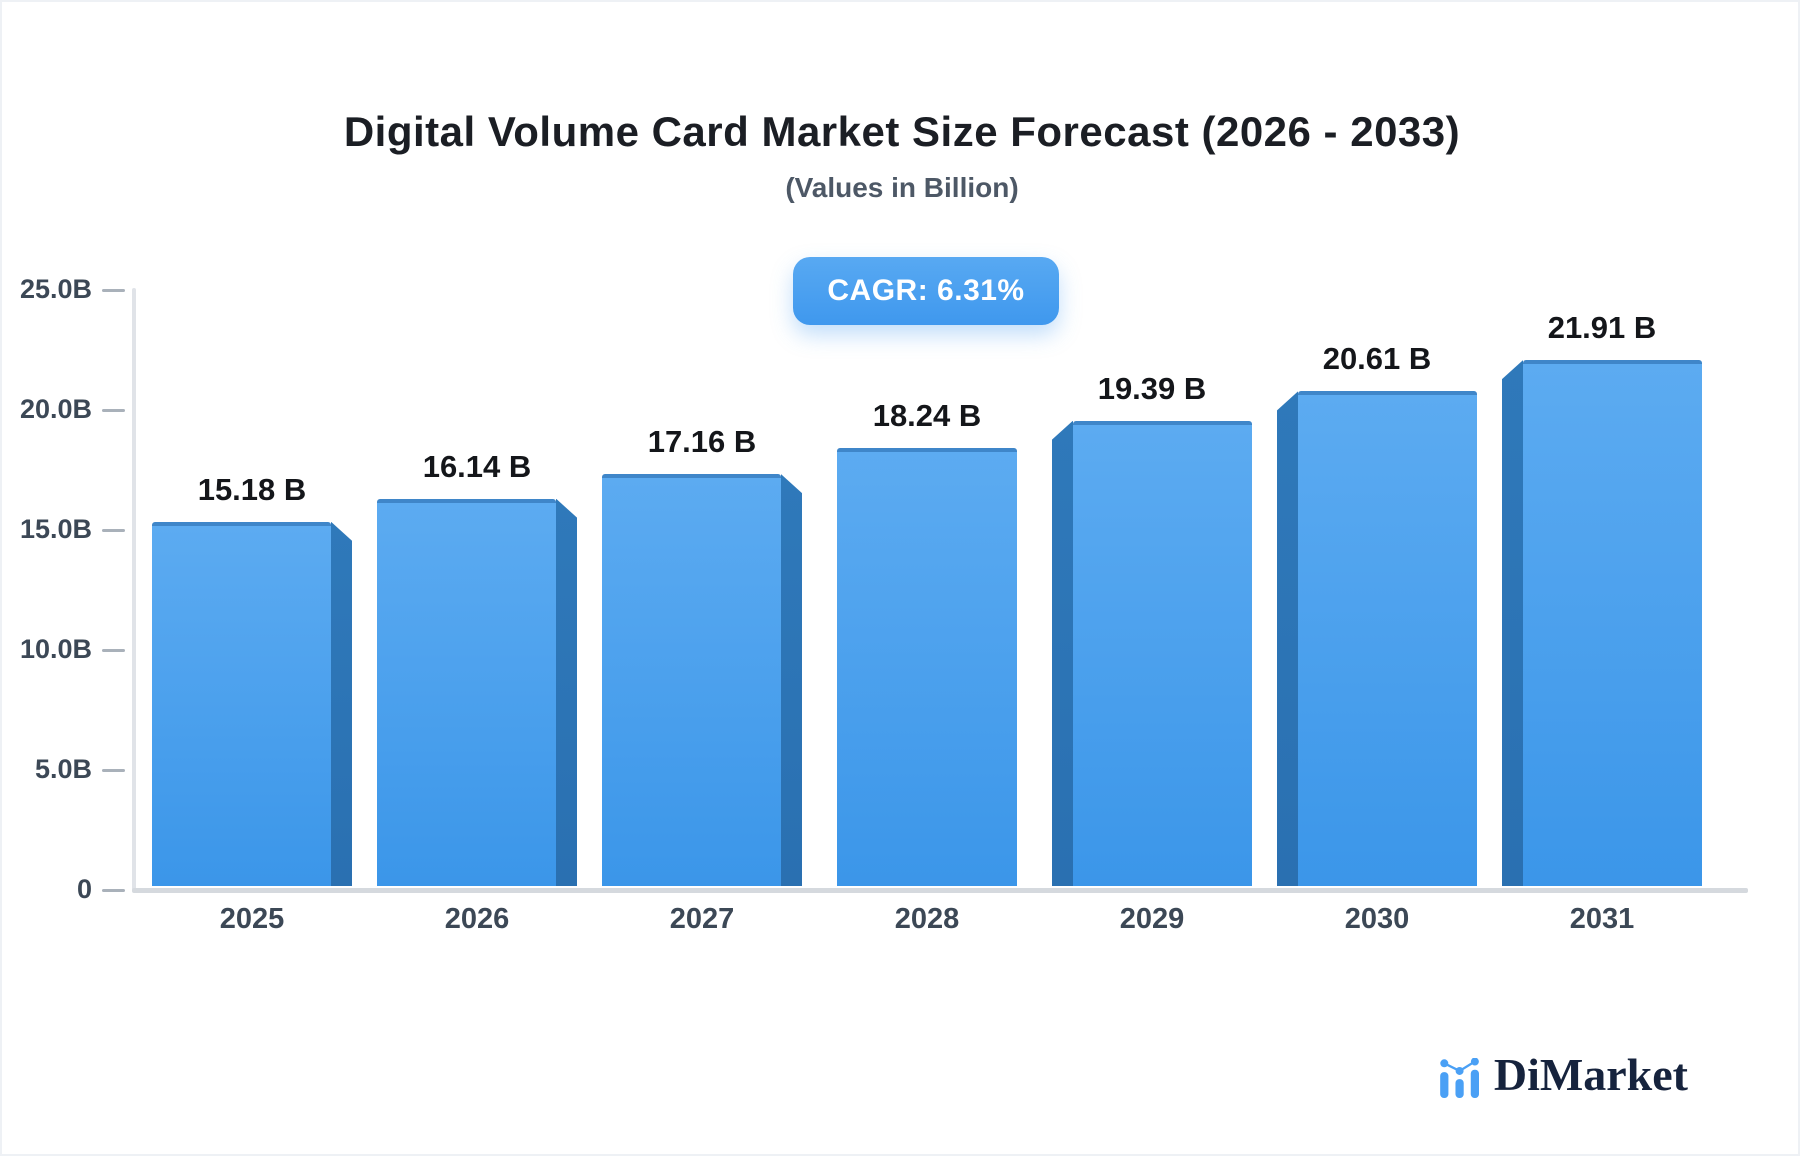  What do you see at coordinates (1377, 919) in the screenshot?
I see `x-axis-label-2030: 2030` at bounding box center [1377, 919].